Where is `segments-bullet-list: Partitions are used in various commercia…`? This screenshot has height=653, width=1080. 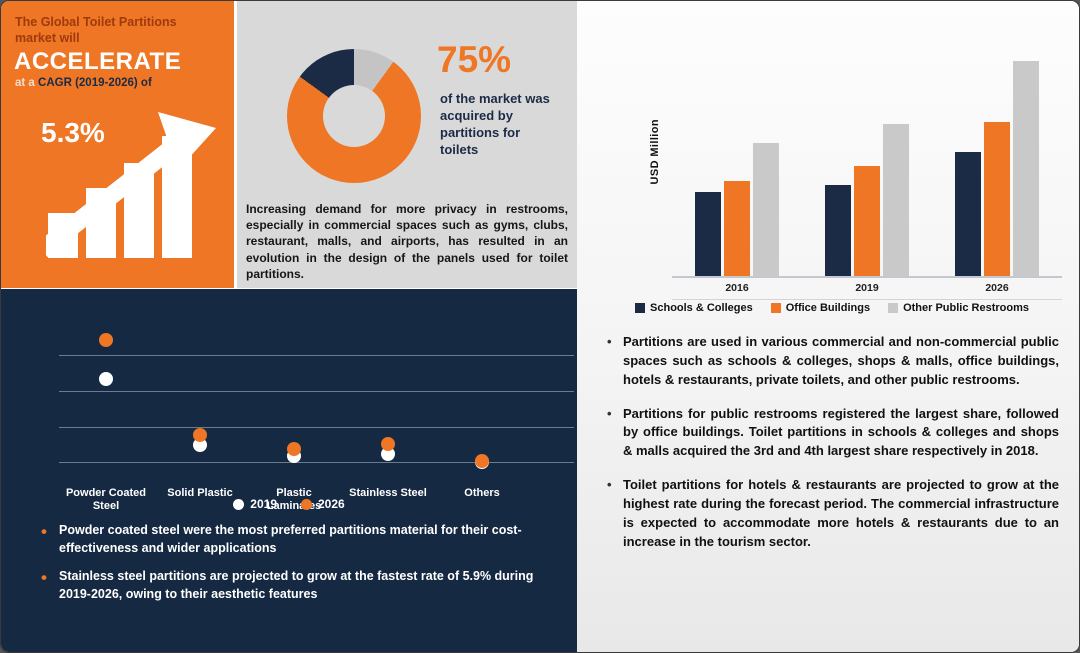 segments-bullet-list: Partitions are used in various commercia… is located at coordinates (833, 449).